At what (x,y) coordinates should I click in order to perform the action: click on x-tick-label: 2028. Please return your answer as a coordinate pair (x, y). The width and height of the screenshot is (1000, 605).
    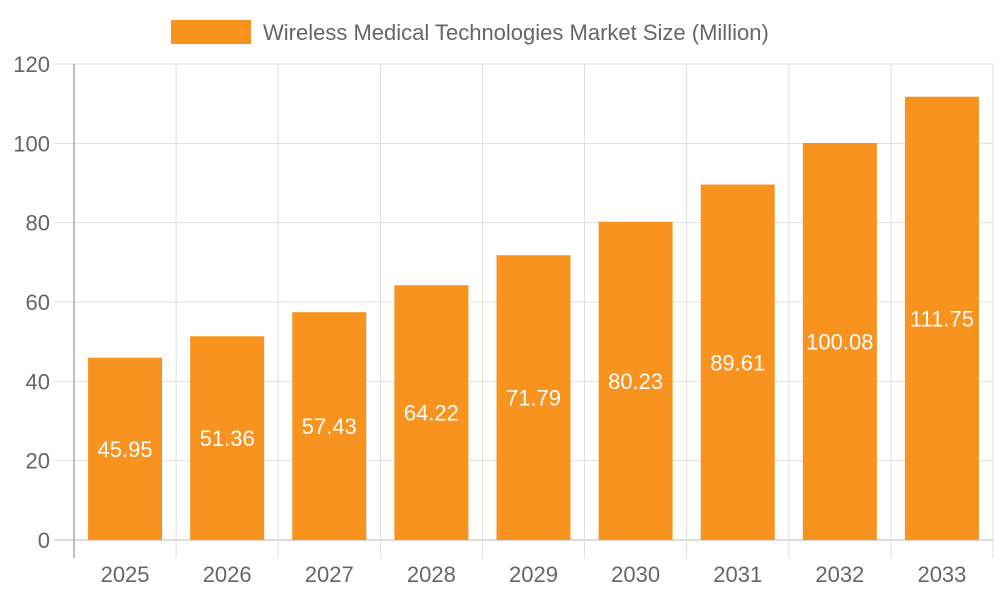
    Looking at the image, I should click on (431, 574).